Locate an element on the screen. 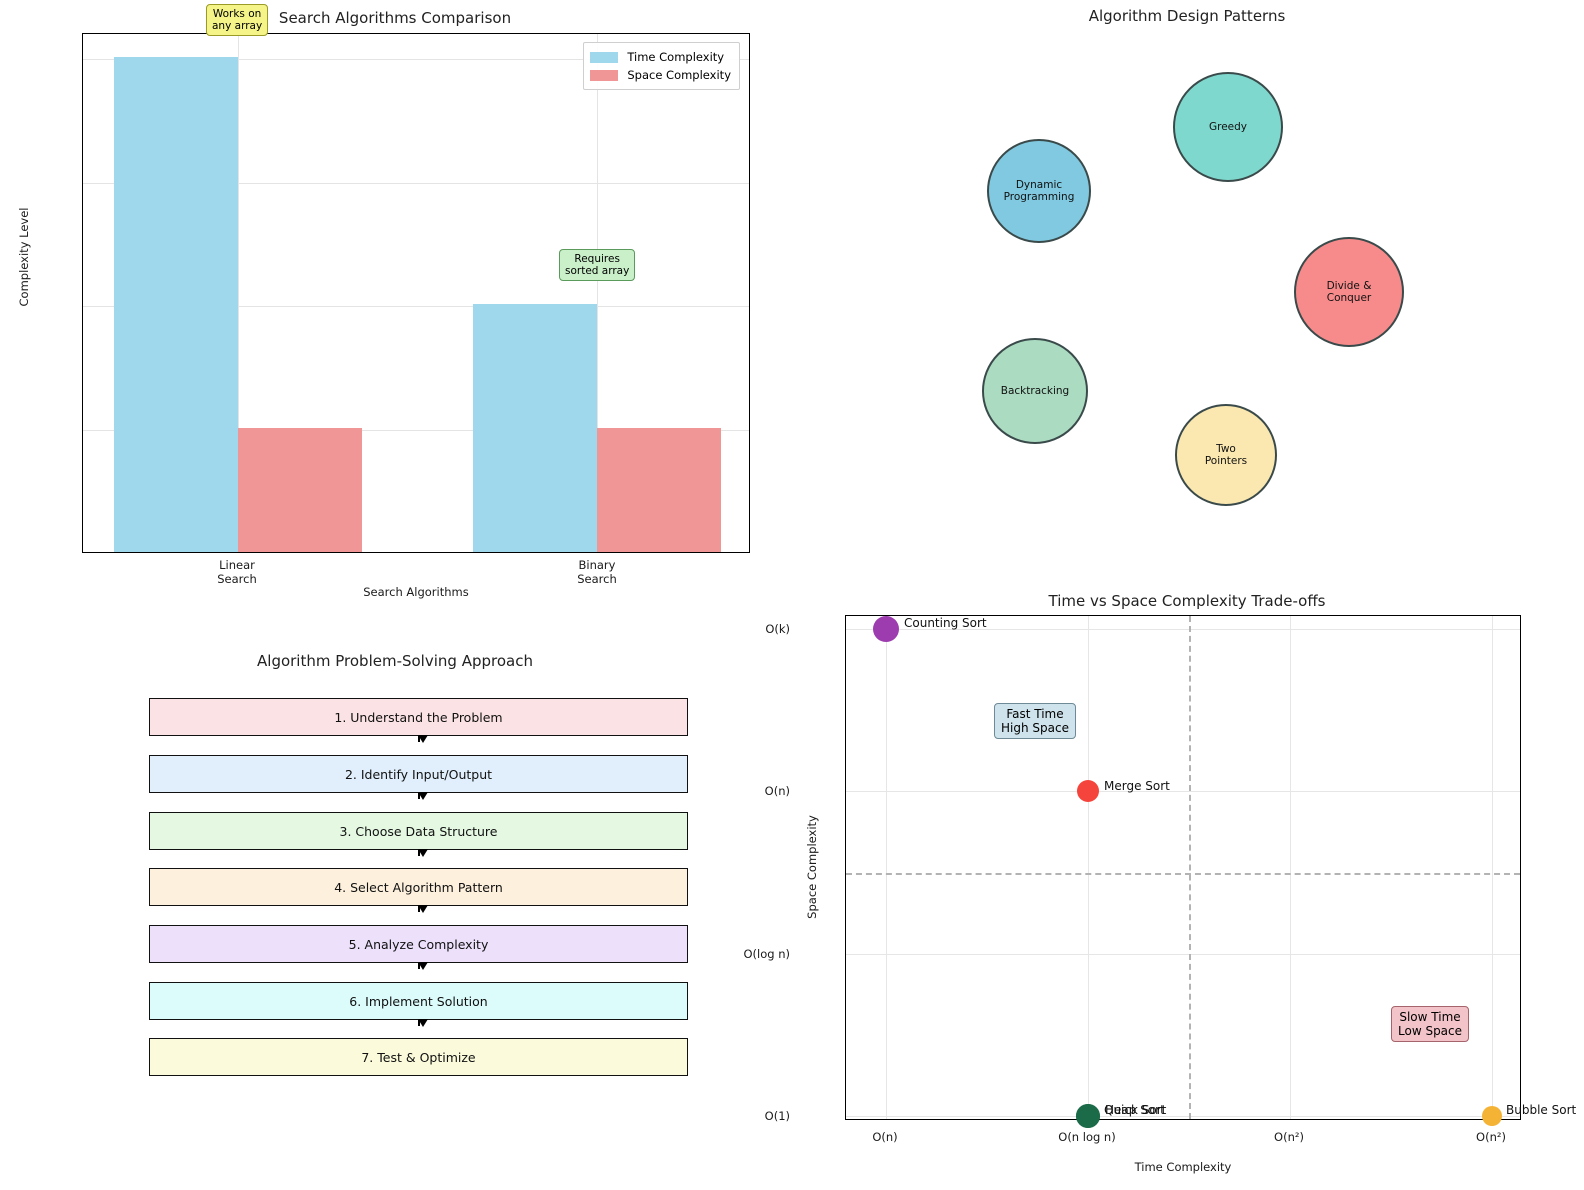  scatter-xtick-1: O(n log n) is located at coordinates (1087, 1137).